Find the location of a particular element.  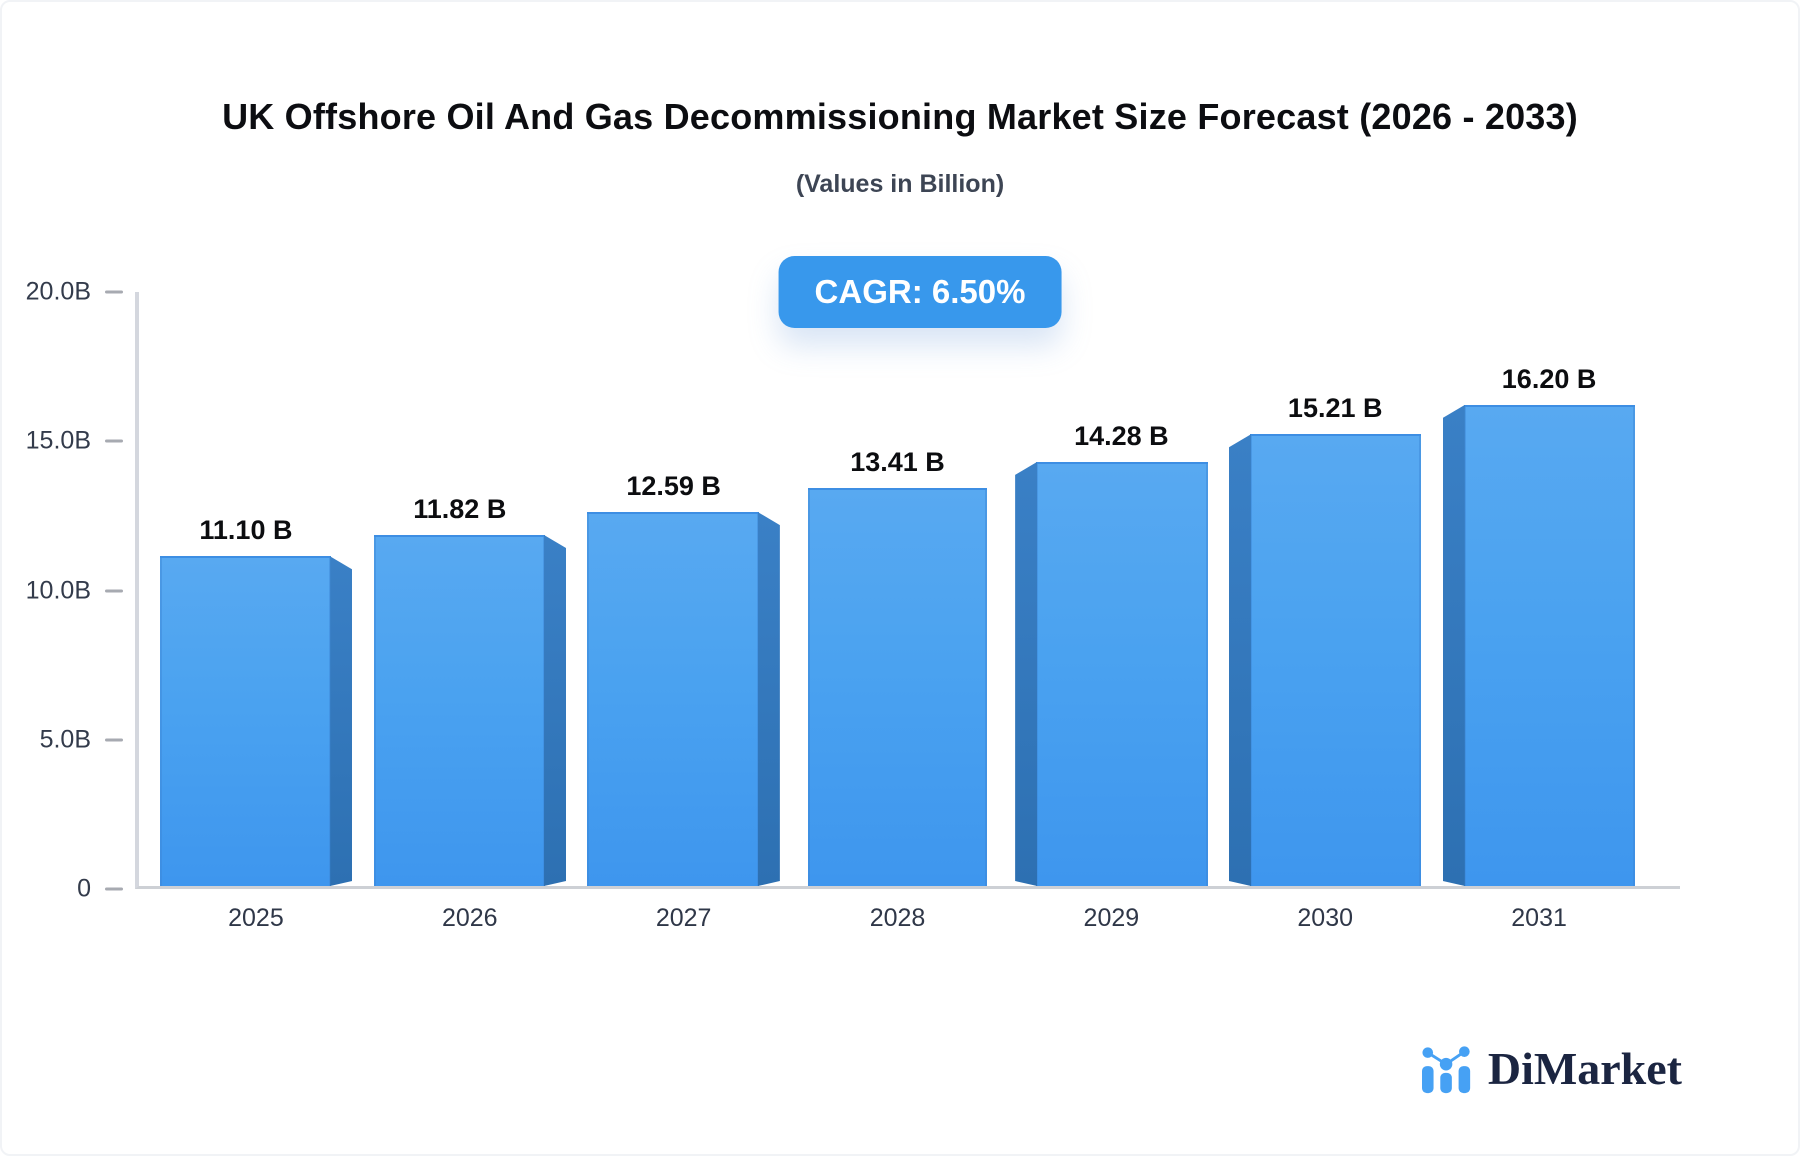

bar-2030: 15.21 B is located at coordinates (1325, 639).